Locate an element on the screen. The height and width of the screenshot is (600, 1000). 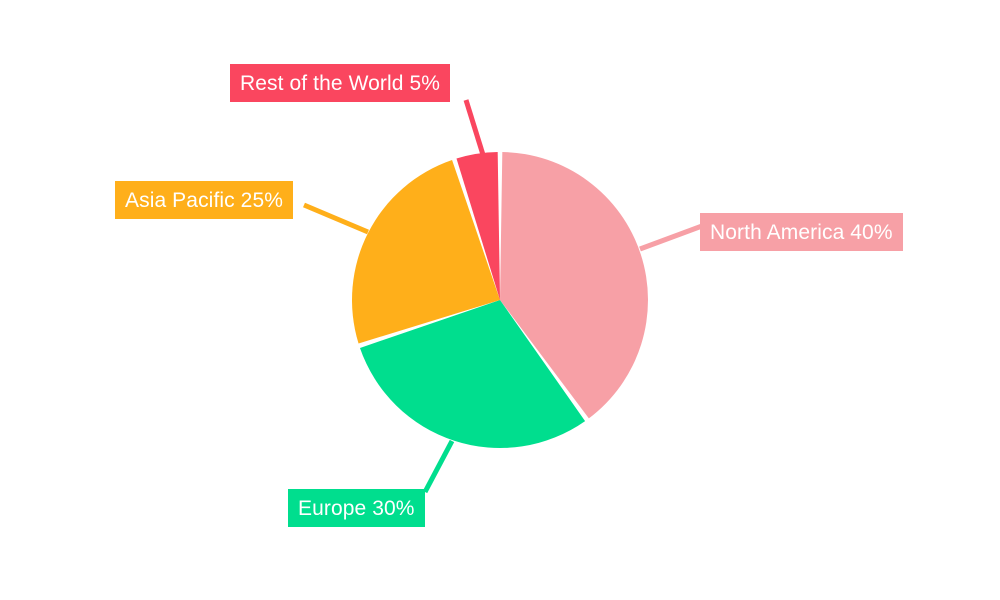
leader-line-europe is located at coordinates (438, 466).